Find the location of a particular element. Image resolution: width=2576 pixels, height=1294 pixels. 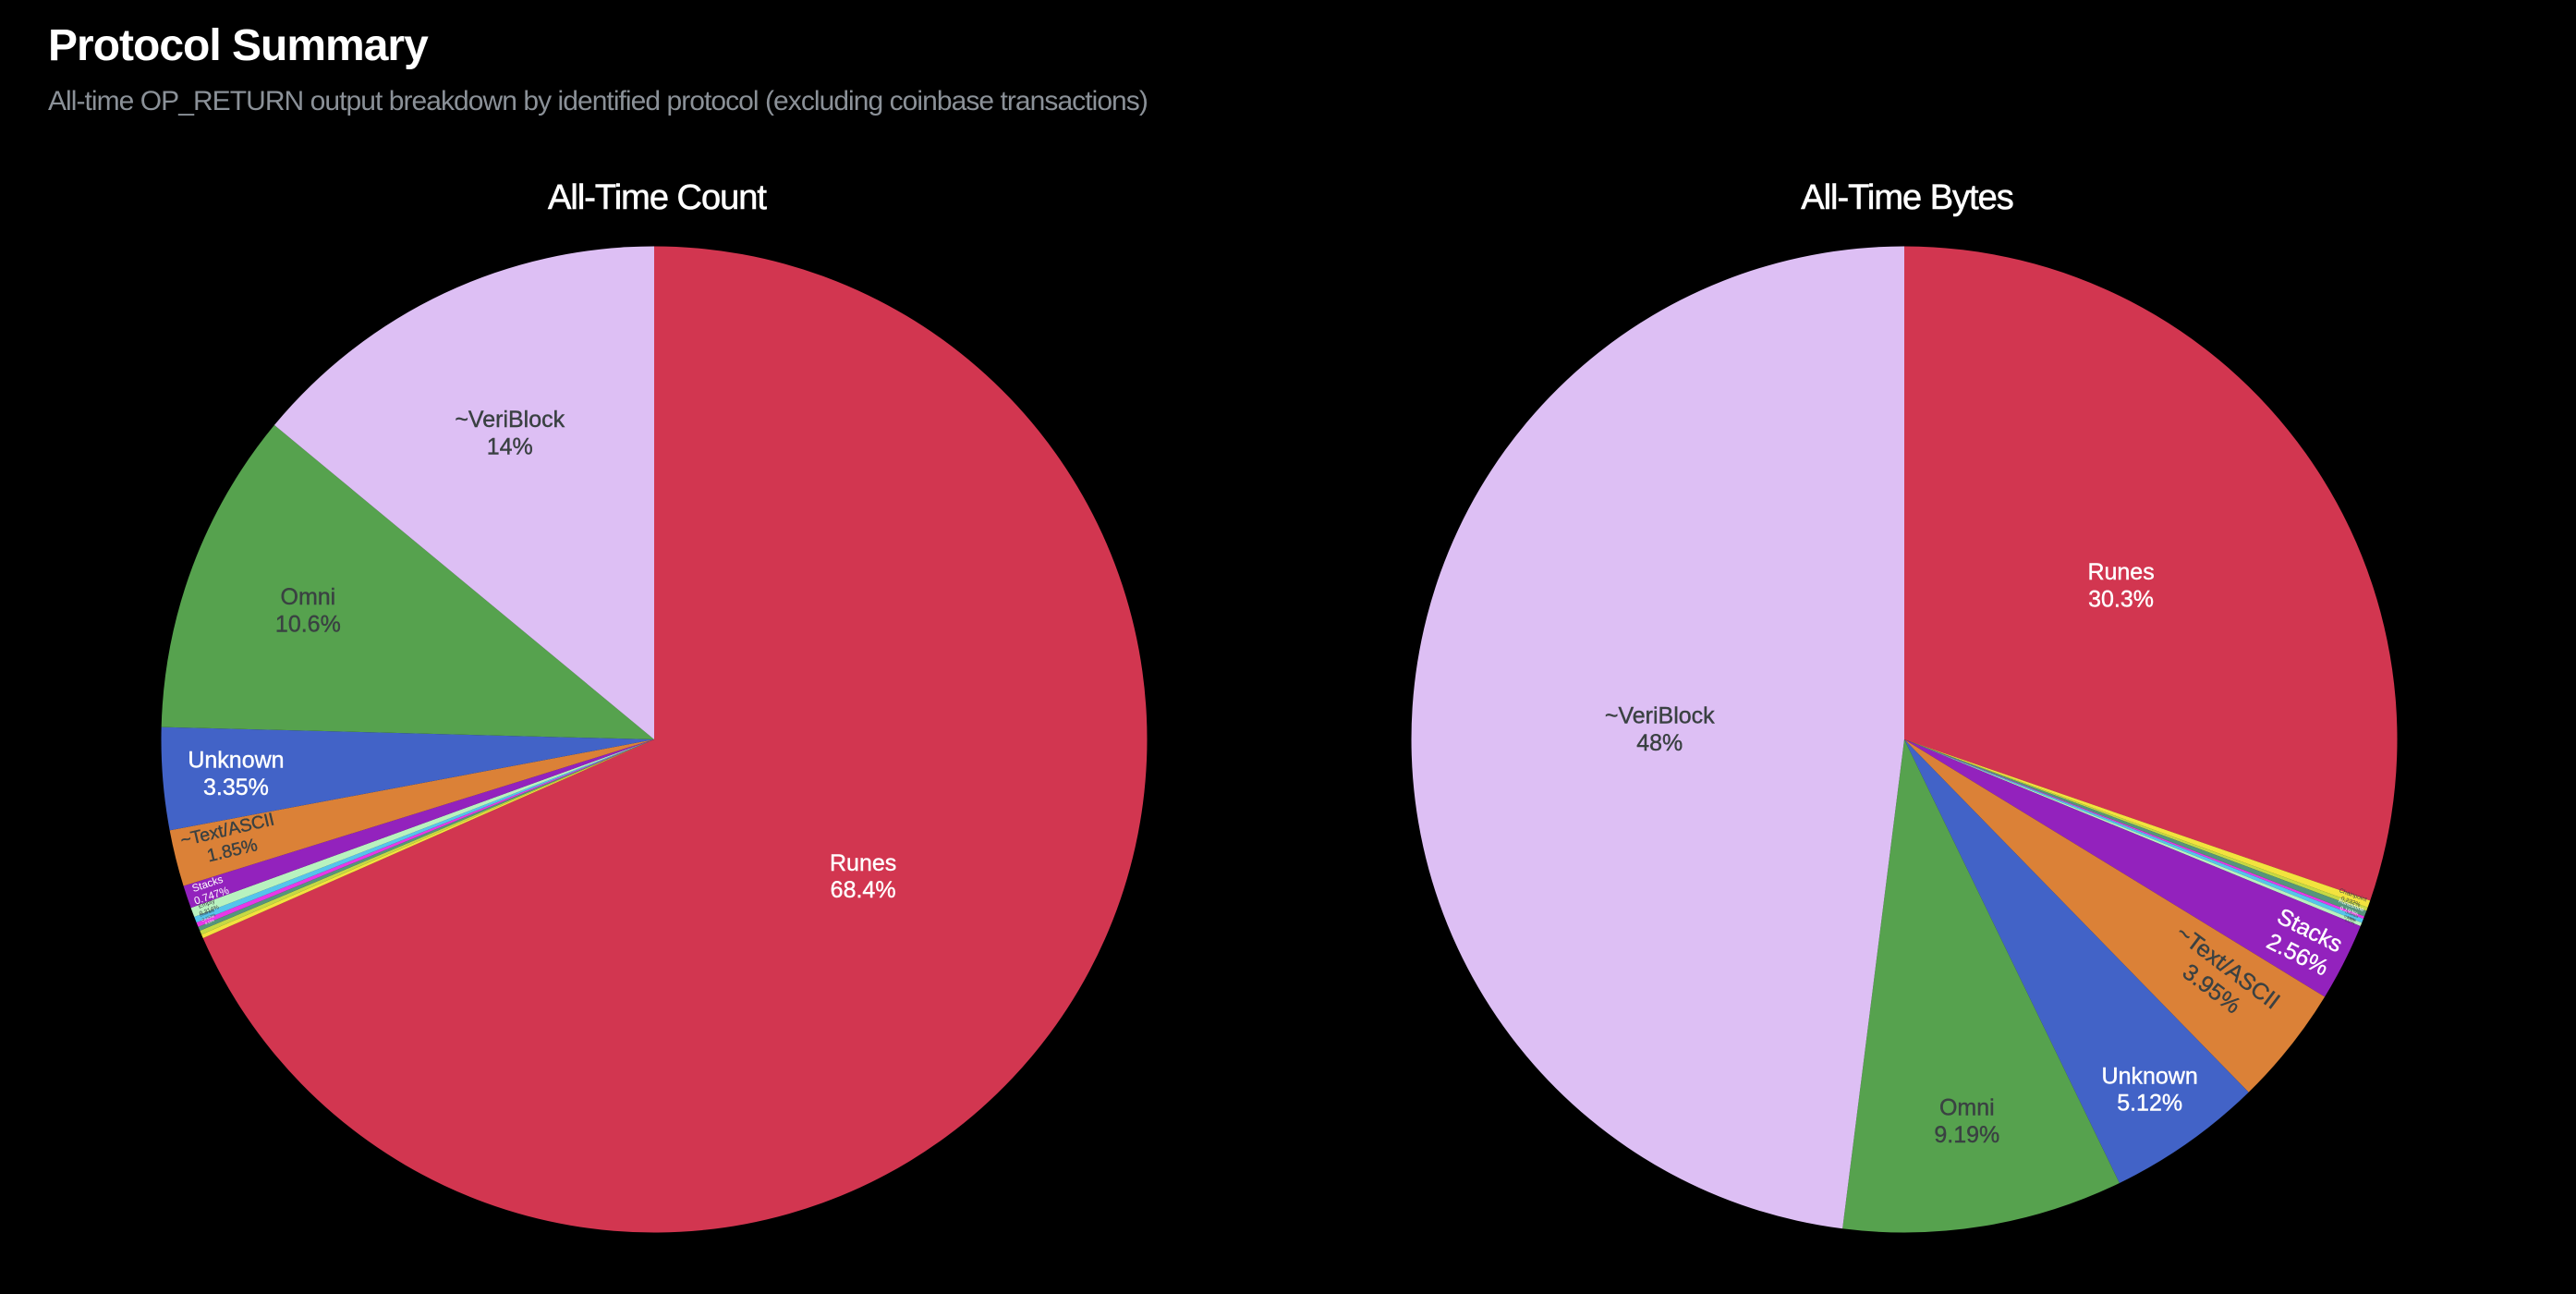

svg-text: CoreDao0.15% is located at coordinates (208, 920).